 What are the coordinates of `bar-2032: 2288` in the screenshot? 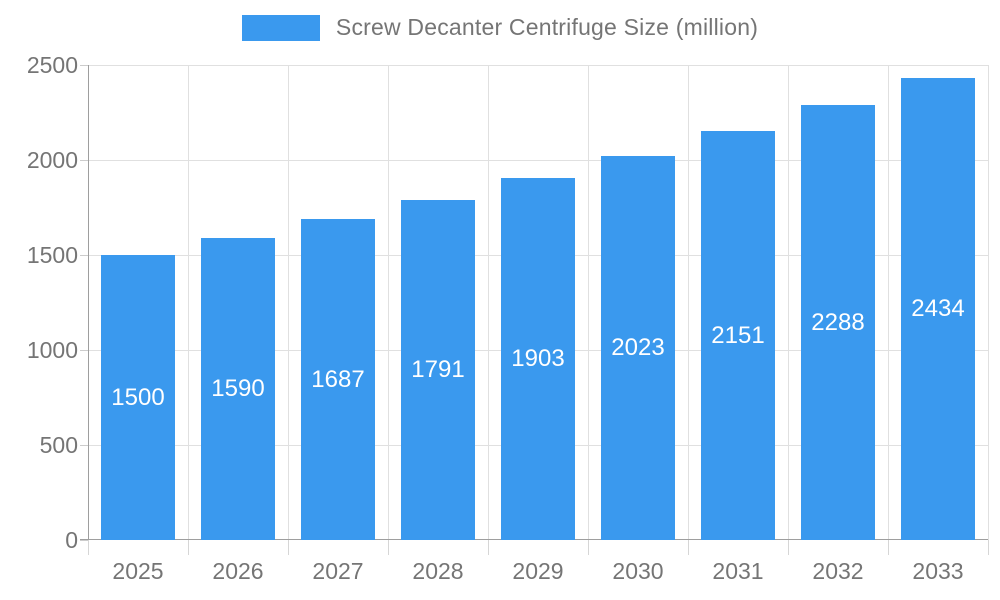 It's located at (838, 322).